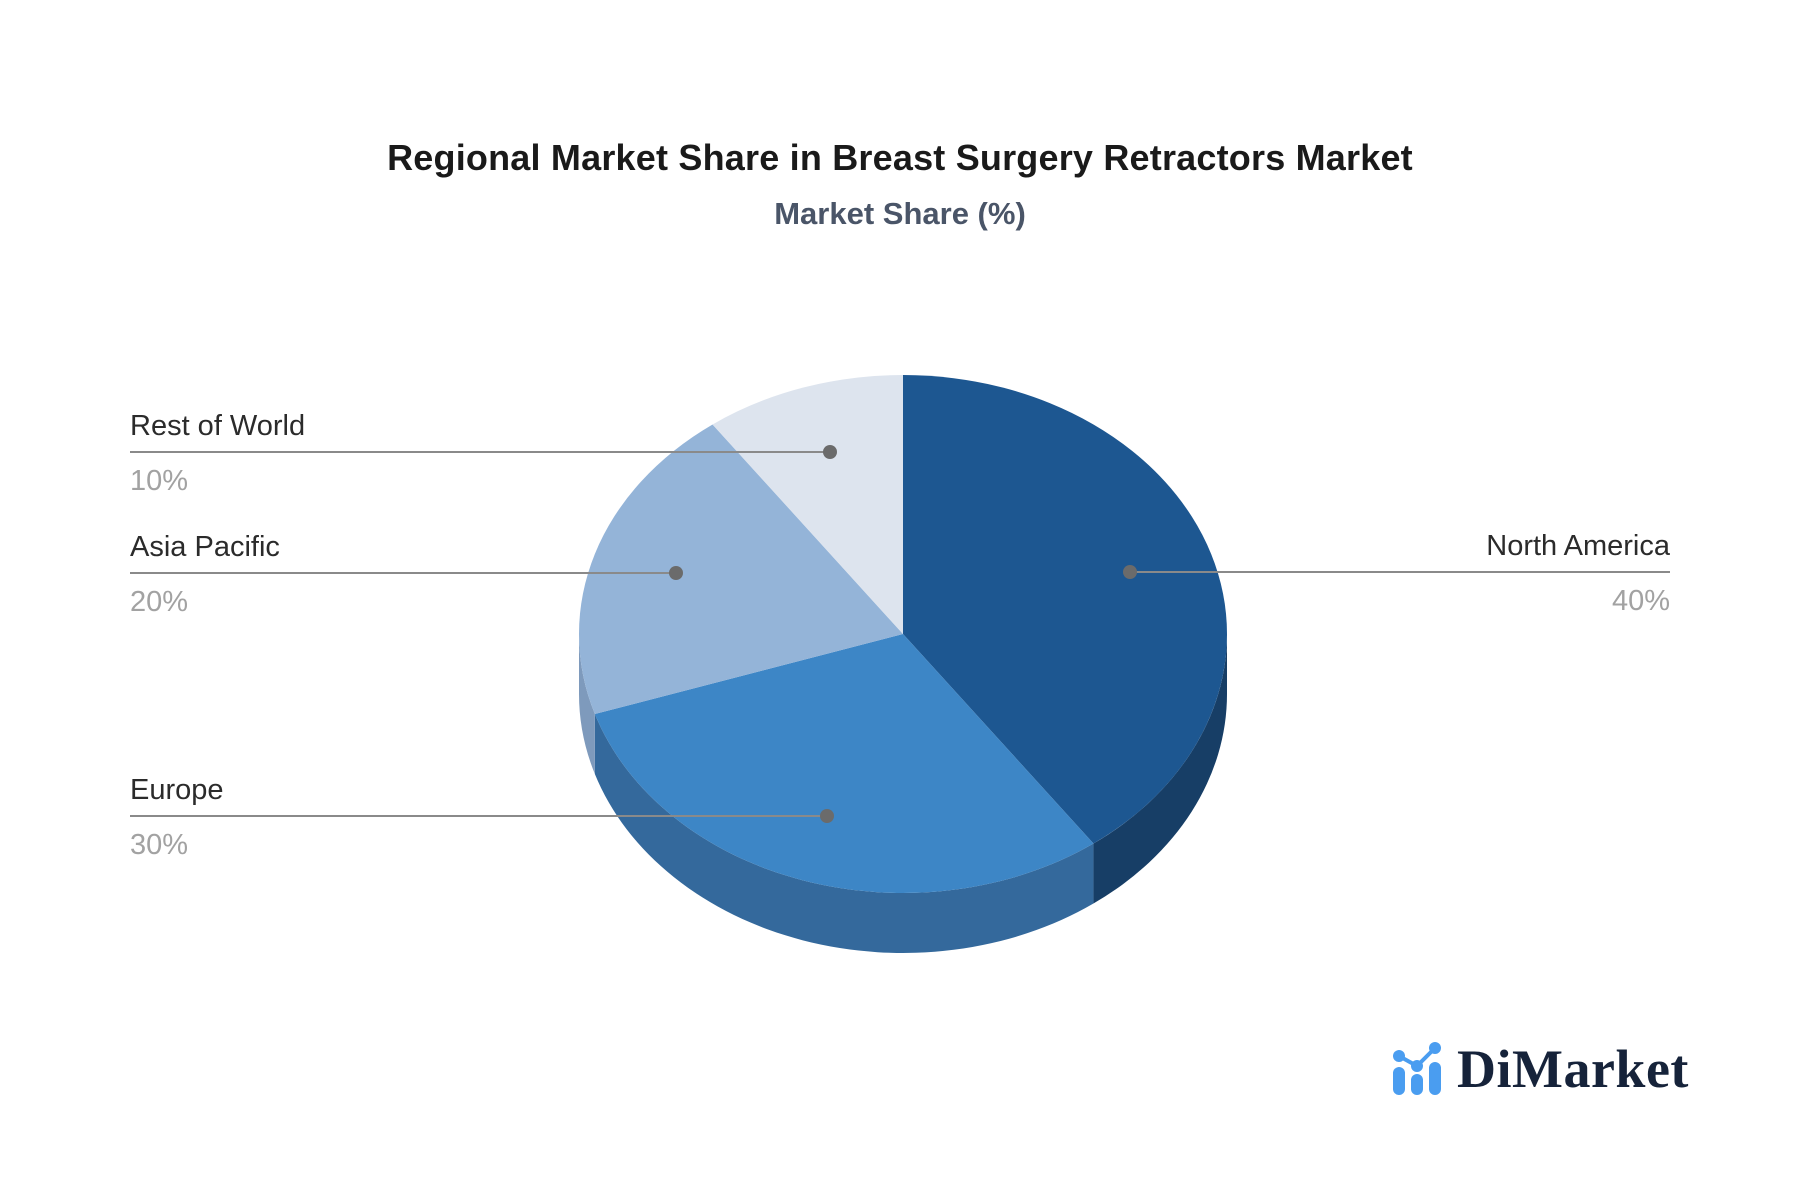  What do you see at coordinates (1417, 1068) in the screenshot?
I see `bar-chart-logo-icon` at bounding box center [1417, 1068].